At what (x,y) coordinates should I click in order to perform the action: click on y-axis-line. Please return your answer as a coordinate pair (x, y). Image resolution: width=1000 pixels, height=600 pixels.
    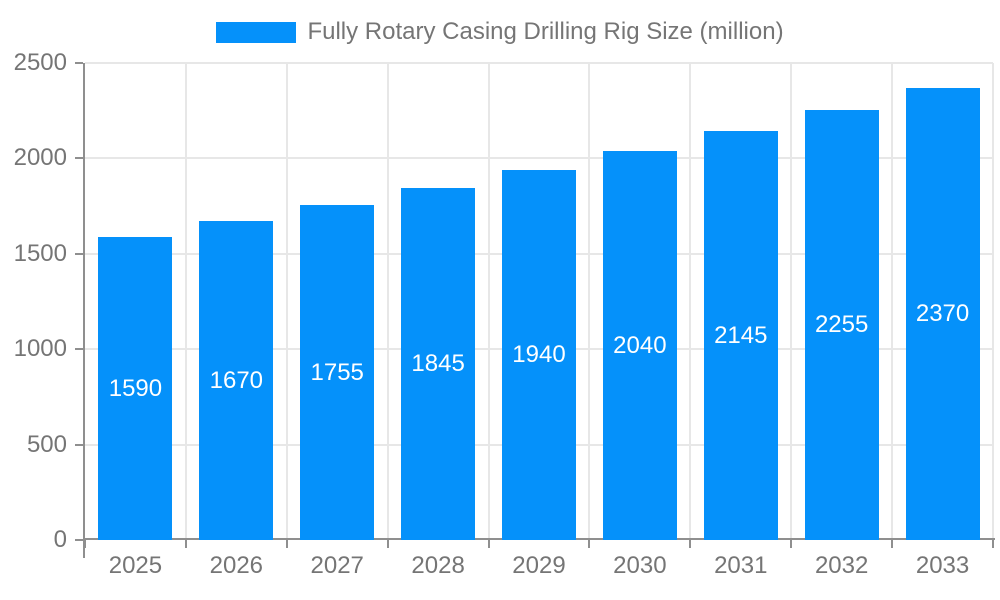
    Looking at the image, I should click on (84, 310).